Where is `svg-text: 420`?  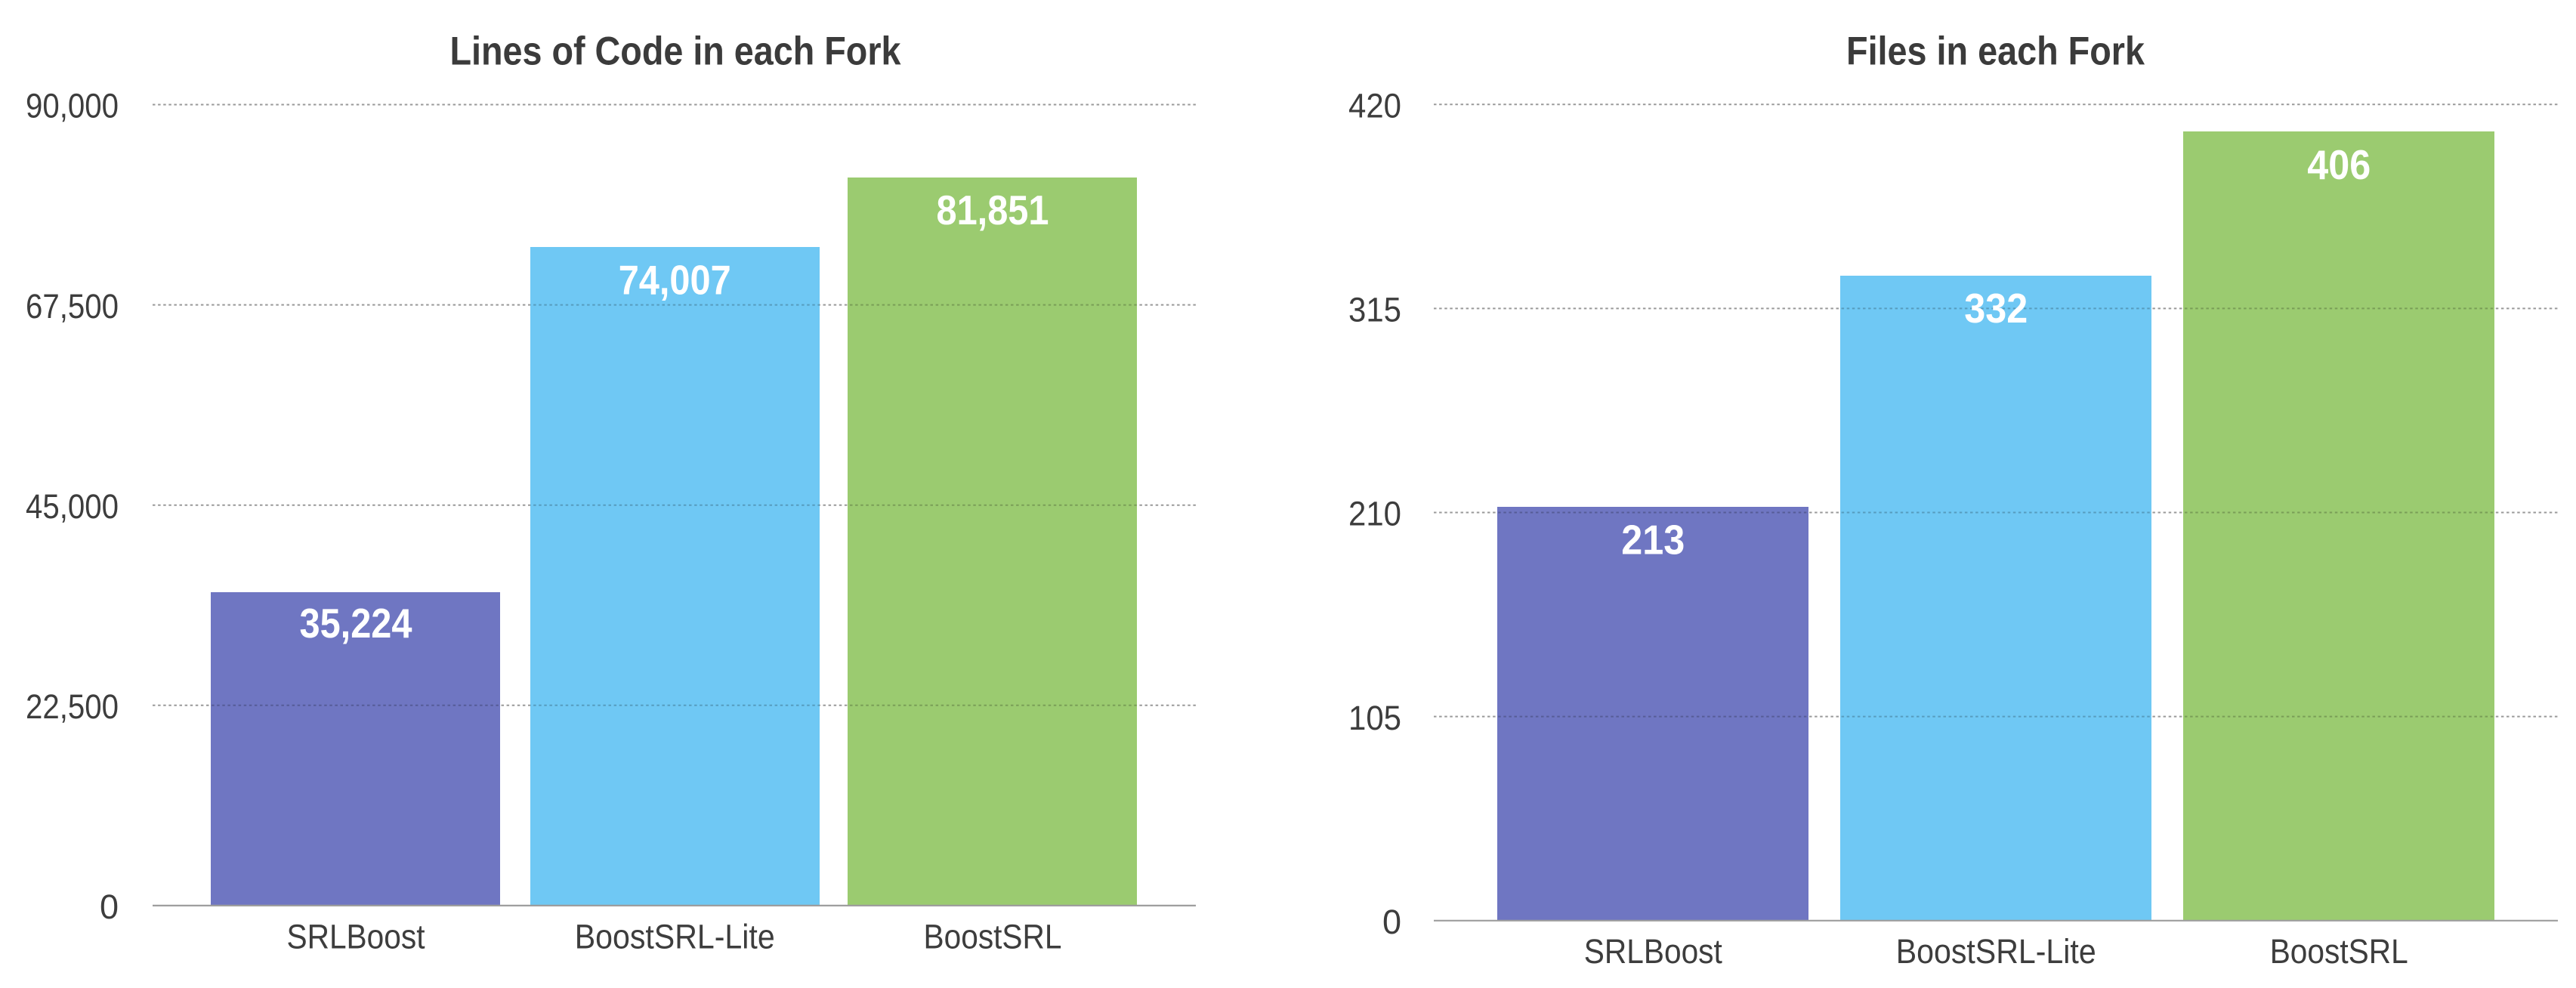 svg-text: 420 is located at coordinates (1374, 106).